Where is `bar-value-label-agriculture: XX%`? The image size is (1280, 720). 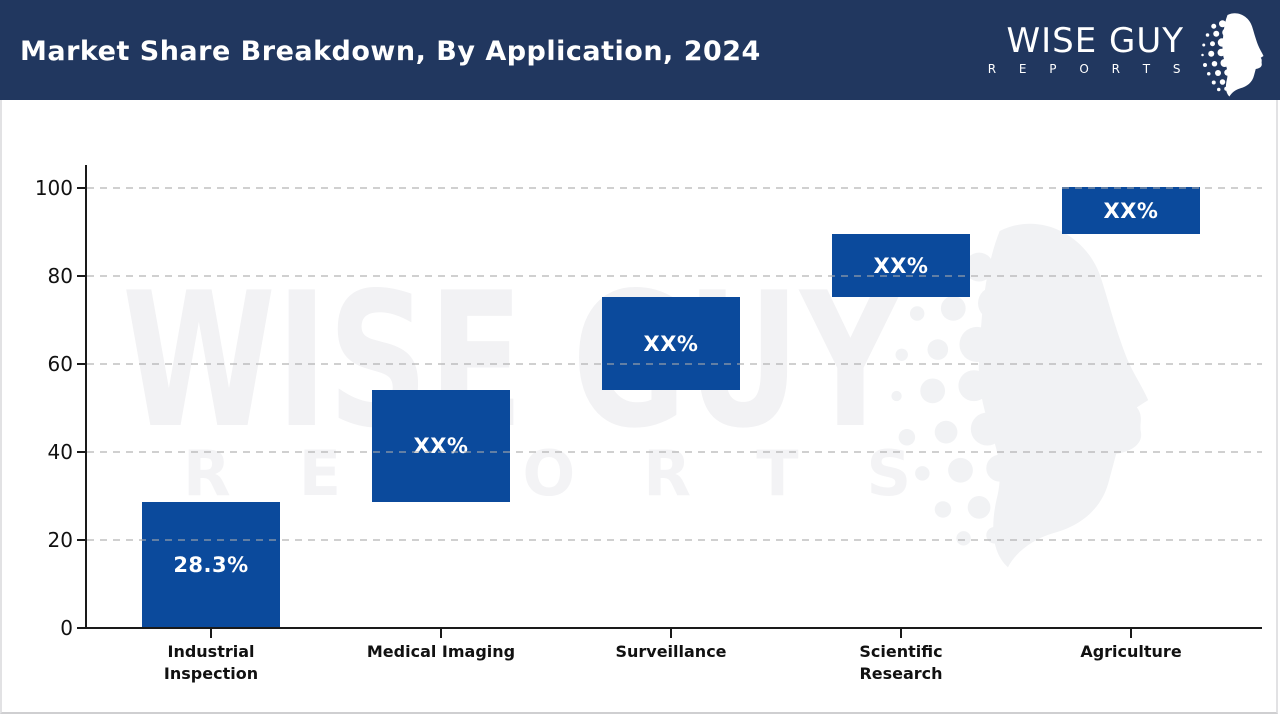
bar-value-label-agriculture: XX% is located at coordinates (1131, 210).